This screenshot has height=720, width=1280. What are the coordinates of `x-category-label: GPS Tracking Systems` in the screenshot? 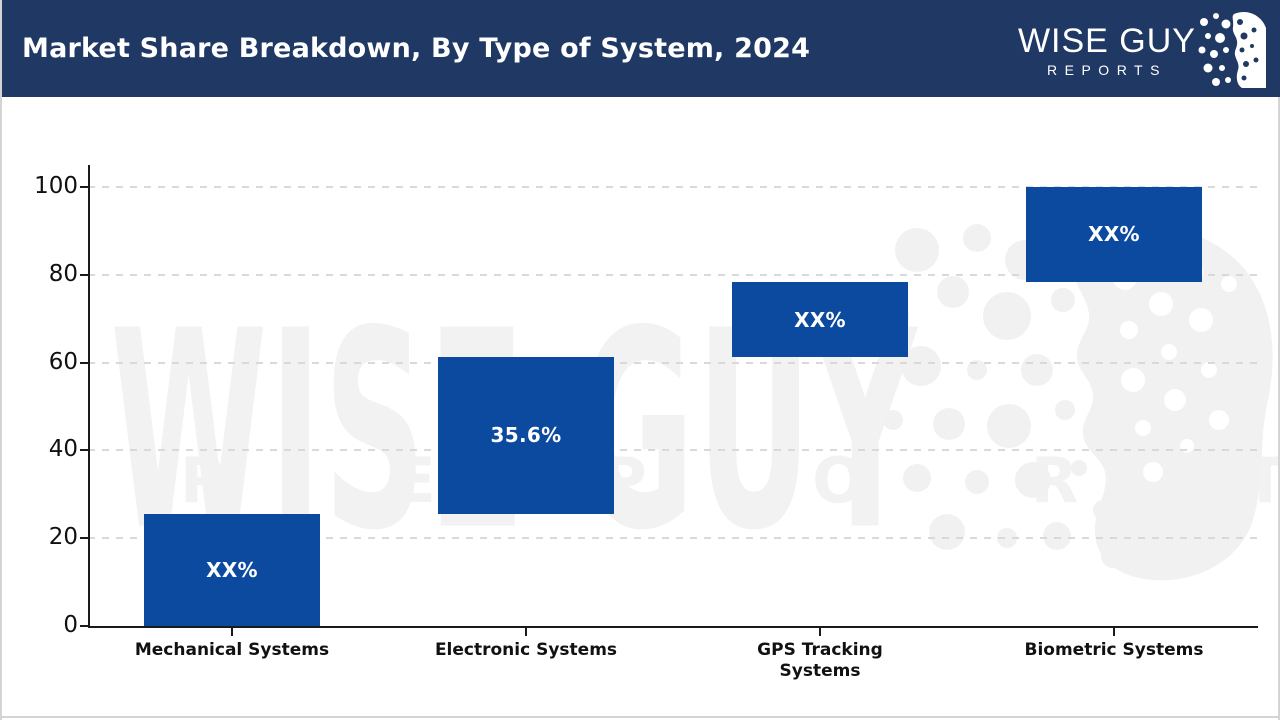 It's located at (820, 660).